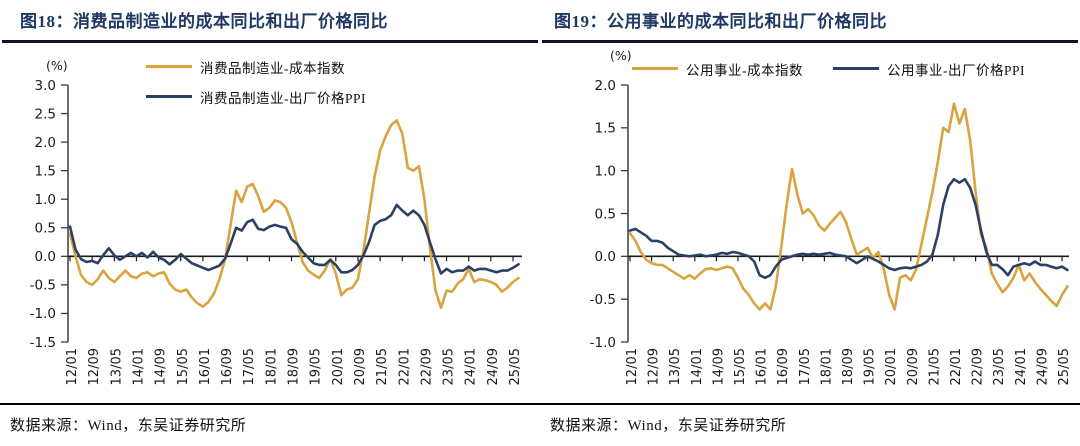 This screenshot has height=446, width=1080. Describe the element at coordinates (668, 426) in the screenshot. I see `figure-19-source-text: 数据来源：Wind，东吴证券研究所` at that location.